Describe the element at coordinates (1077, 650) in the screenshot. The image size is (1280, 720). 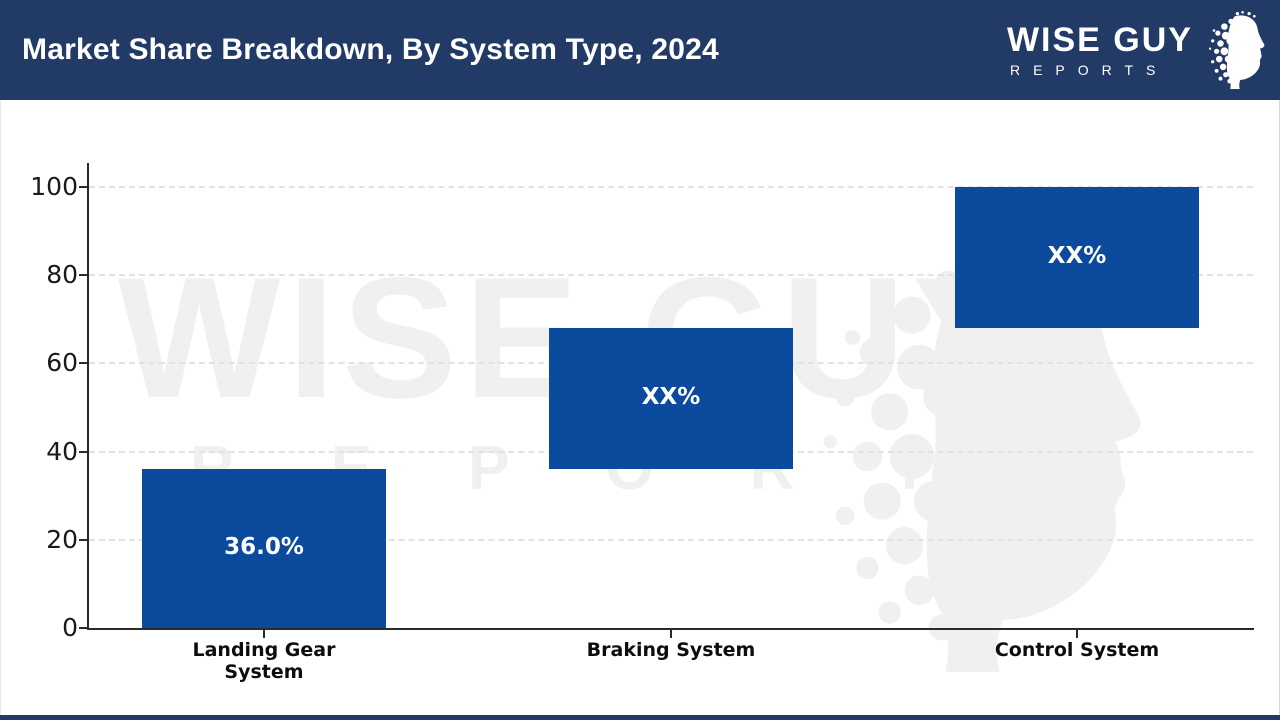
I see `x-category-label: Control System` at that location.